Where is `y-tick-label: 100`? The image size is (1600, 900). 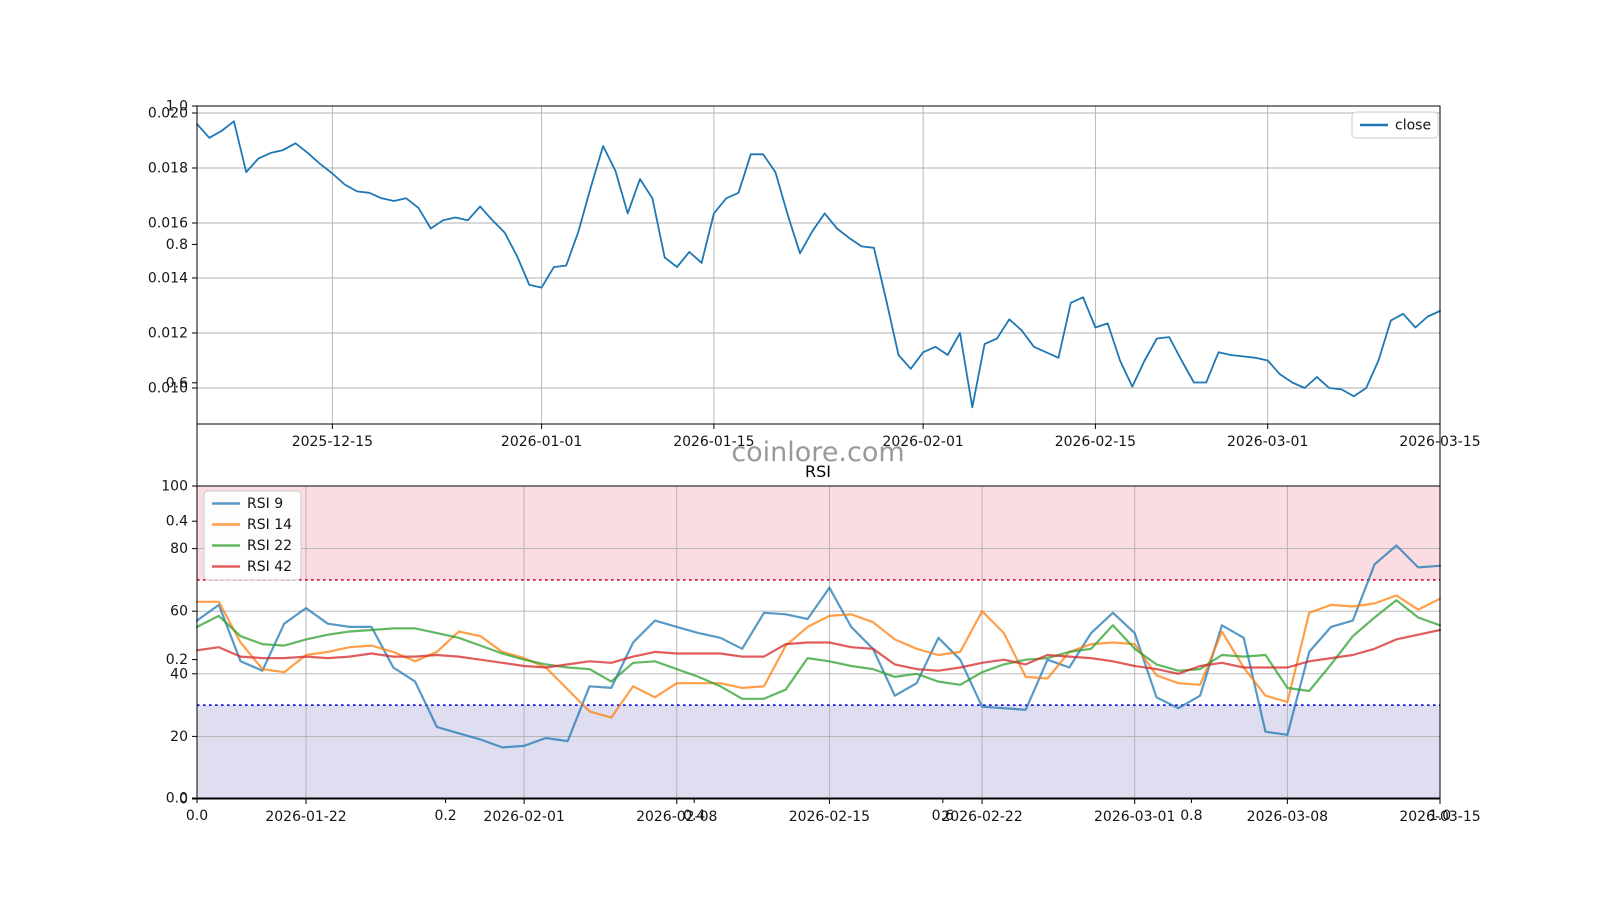 y-tick-label: 100 is located at coordinates (174, 486).